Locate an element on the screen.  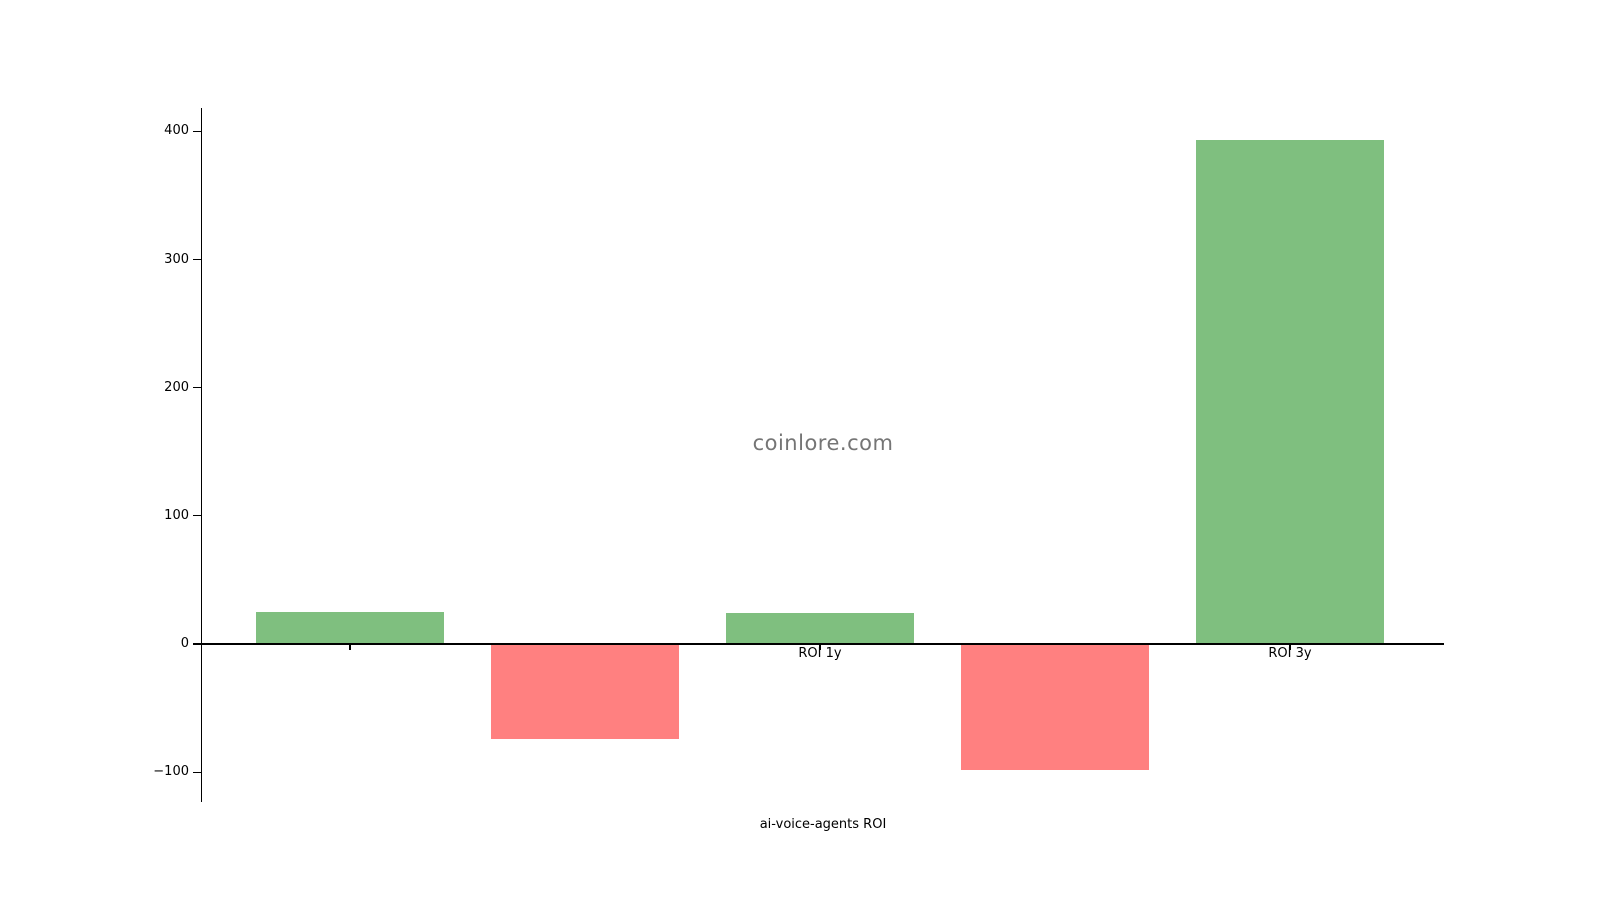
x-axis-line is located at coordinates (823, 644).